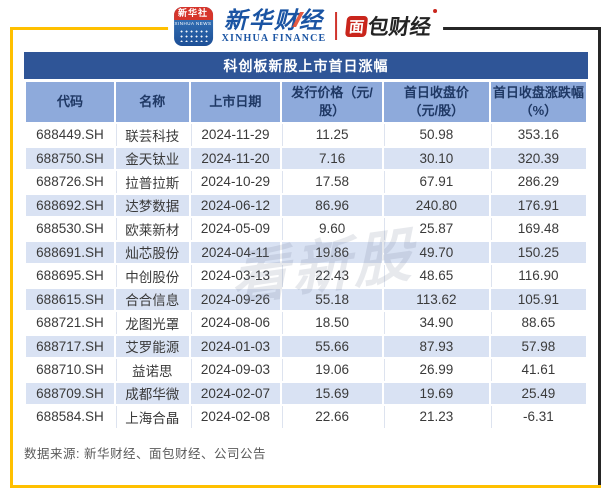 This screenshot has height=500, width=611. Describe the element at coordinates (538, 182) in the screenshot. I see `table-cell: 286.29` at that location.